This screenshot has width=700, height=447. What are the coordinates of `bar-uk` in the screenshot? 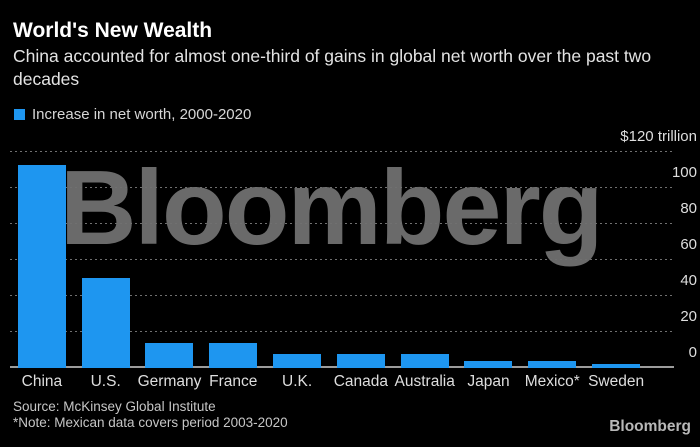 It's located at (297, 360).